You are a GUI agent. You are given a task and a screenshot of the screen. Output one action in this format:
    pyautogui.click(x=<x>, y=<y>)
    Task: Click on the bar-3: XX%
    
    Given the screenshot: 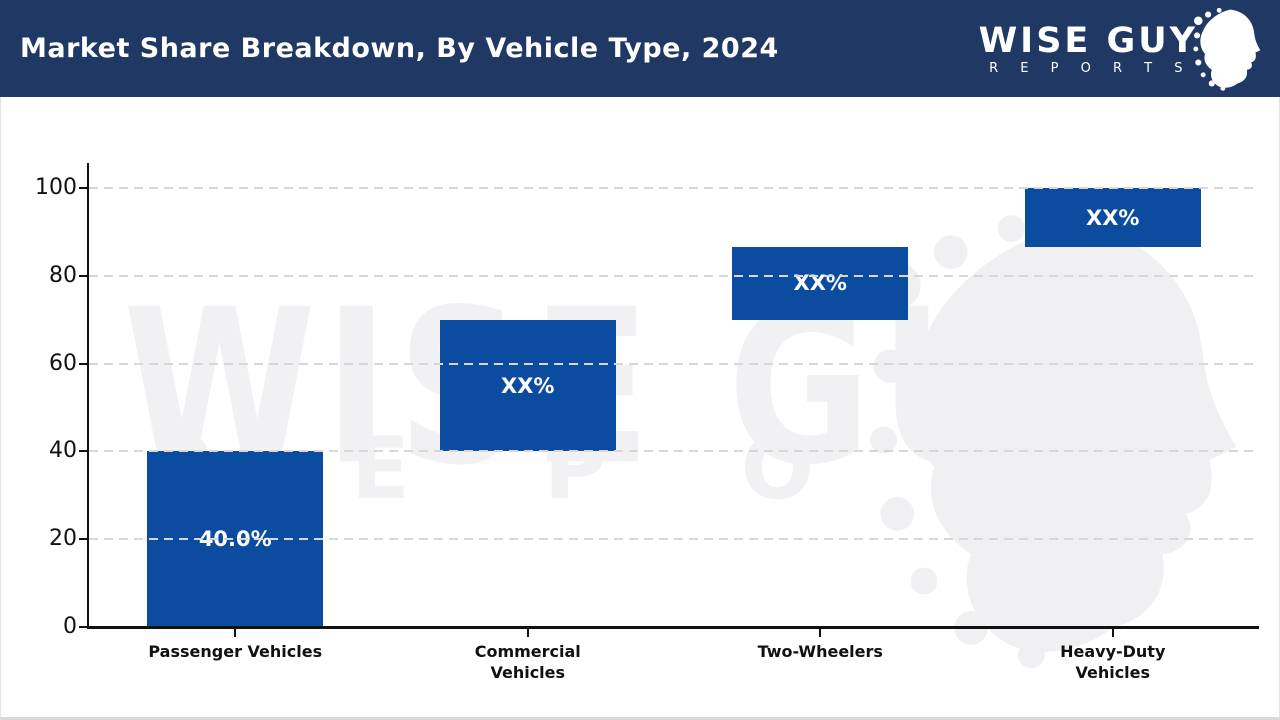 What is the action you would take?
    pyautogui.click(x=1112, y=218)
    